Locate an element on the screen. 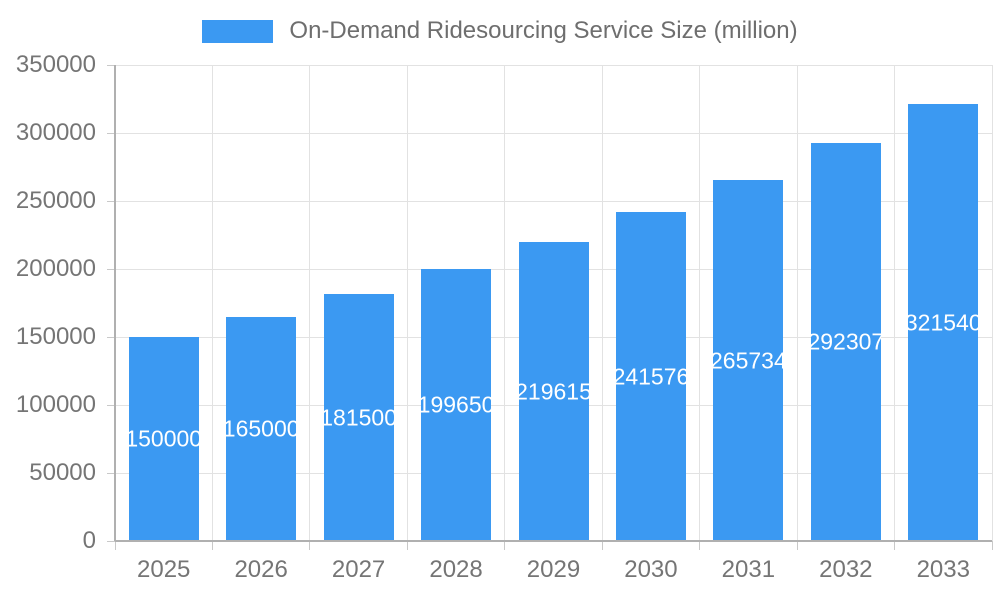 The width and height of the screenshot is (1000, 600). legend-color-swatch is located at coordinates (238, 31).